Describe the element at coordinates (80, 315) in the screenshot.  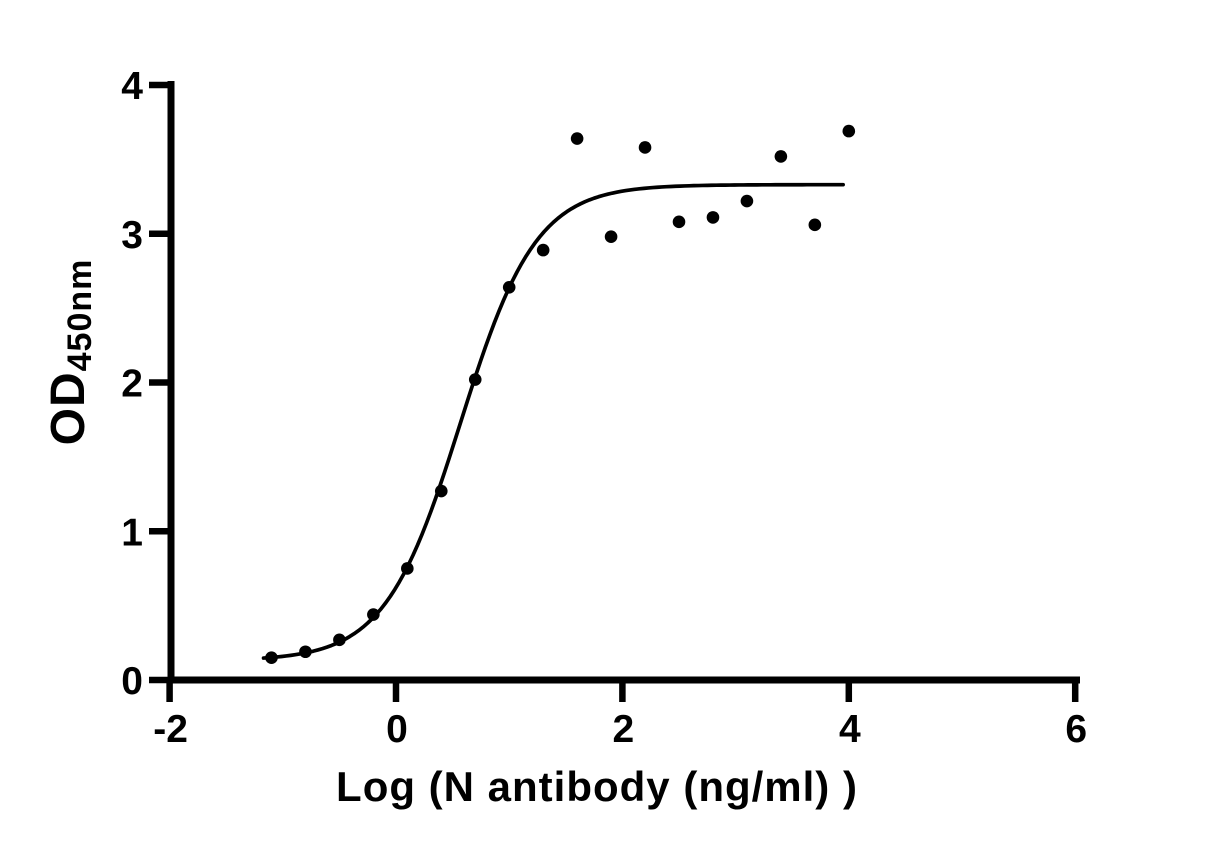
I see `y-axis-title-subscript: 450nm` at that location.